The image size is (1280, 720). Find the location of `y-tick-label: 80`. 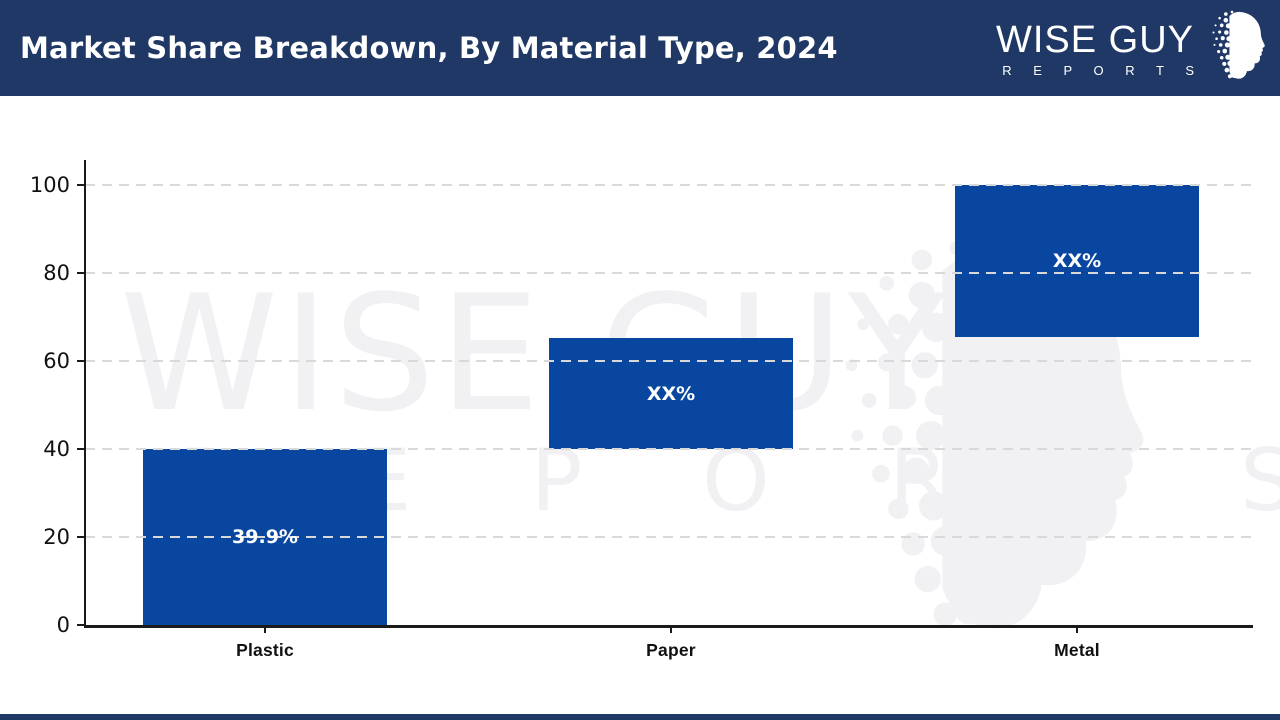

y-tick-label: 80 is located at coordinates (56, 272).